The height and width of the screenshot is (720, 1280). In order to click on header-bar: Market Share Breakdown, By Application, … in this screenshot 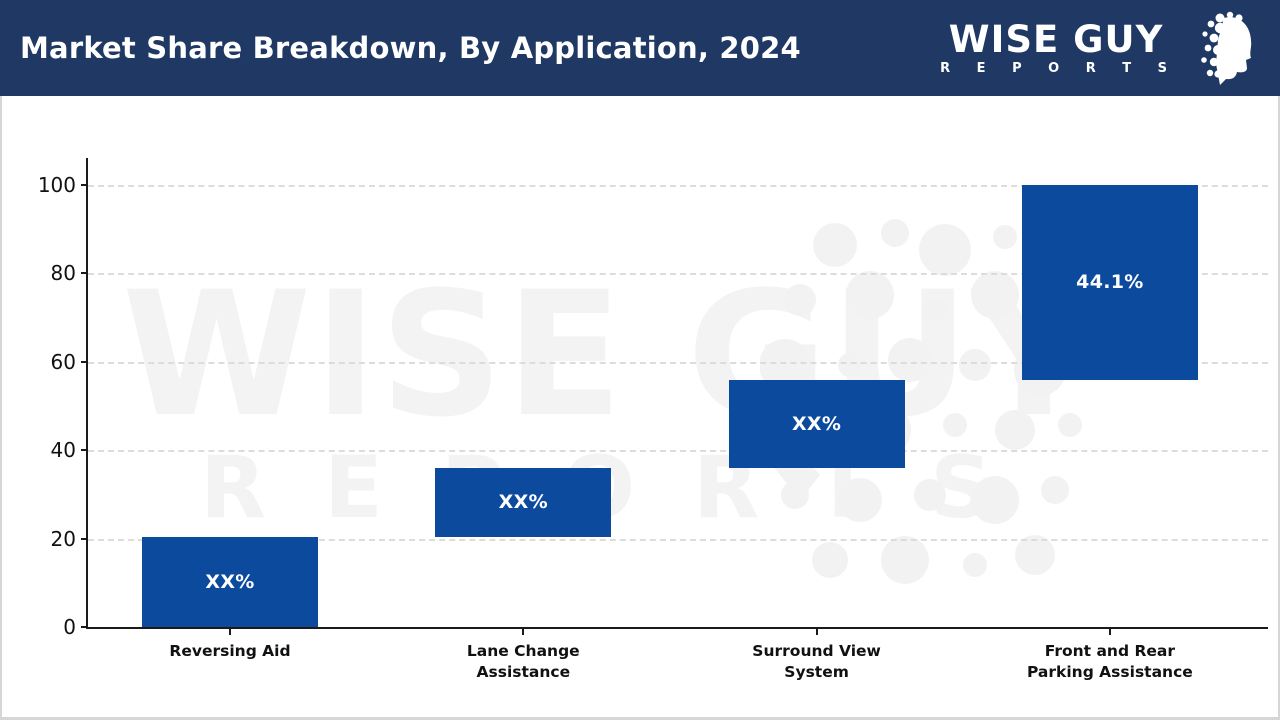, I will do `click(640, 48)`.